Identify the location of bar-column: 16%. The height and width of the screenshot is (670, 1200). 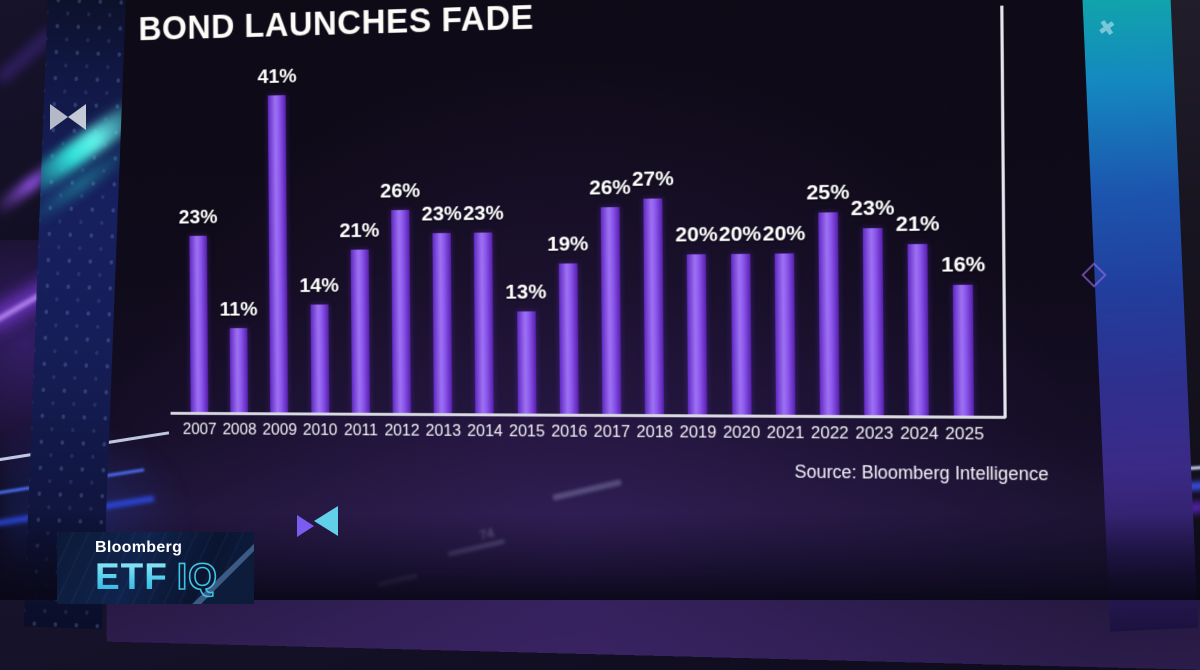
(963, 335).